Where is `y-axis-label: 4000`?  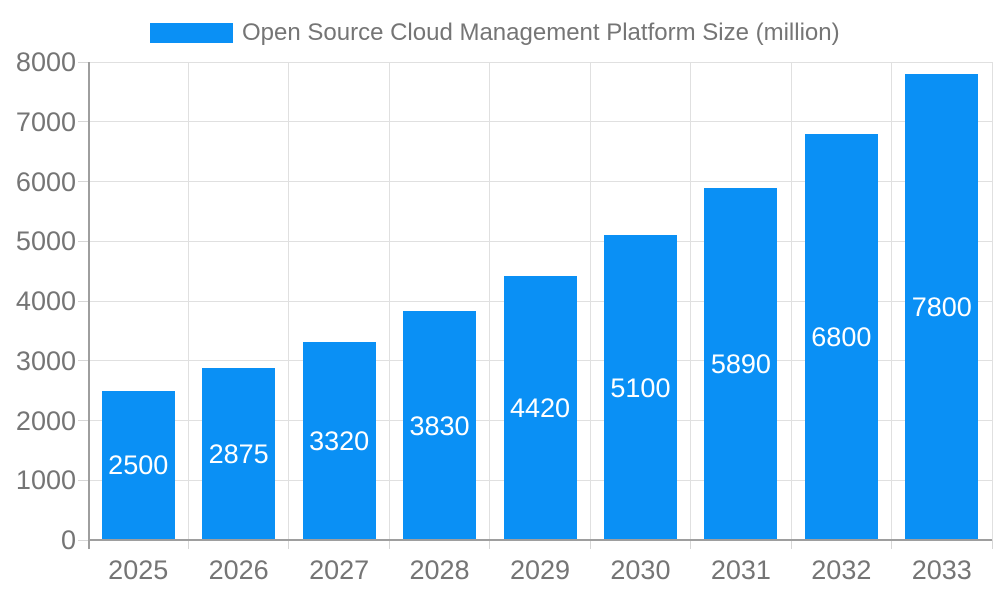 y-axis-label: 4000 is located at coordinates (45, 301).